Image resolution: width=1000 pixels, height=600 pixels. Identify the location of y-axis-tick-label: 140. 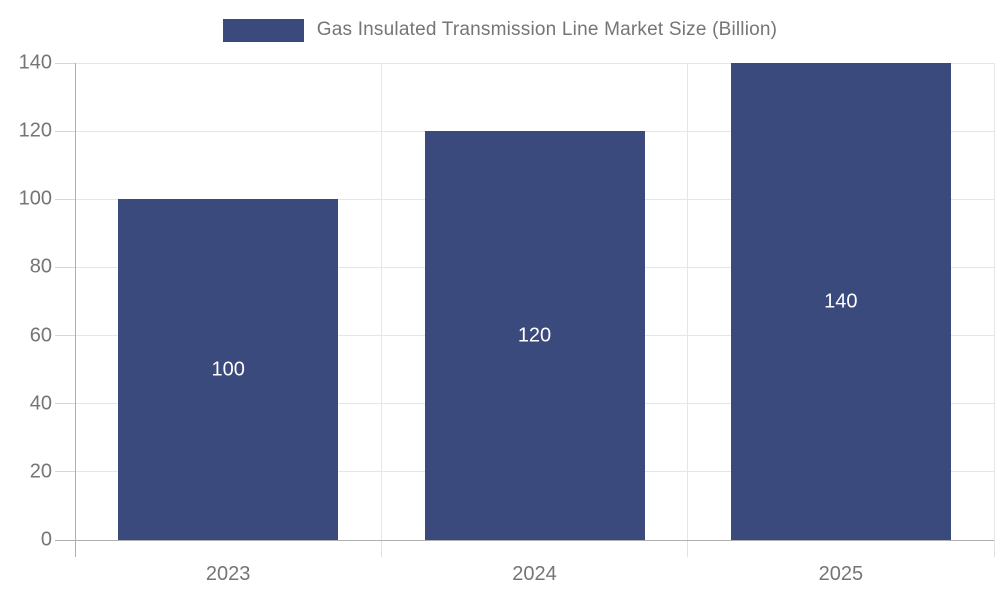
(35, 62).